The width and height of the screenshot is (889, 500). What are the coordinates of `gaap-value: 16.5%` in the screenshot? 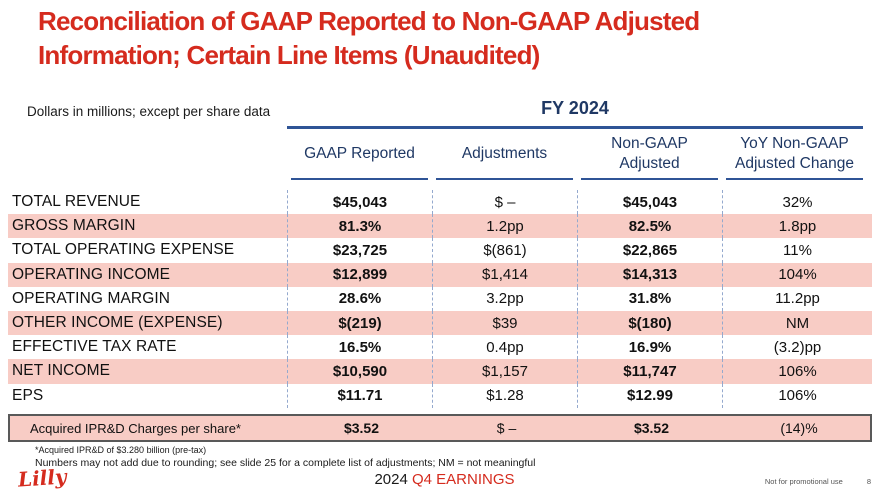 It's located at (359, 347).